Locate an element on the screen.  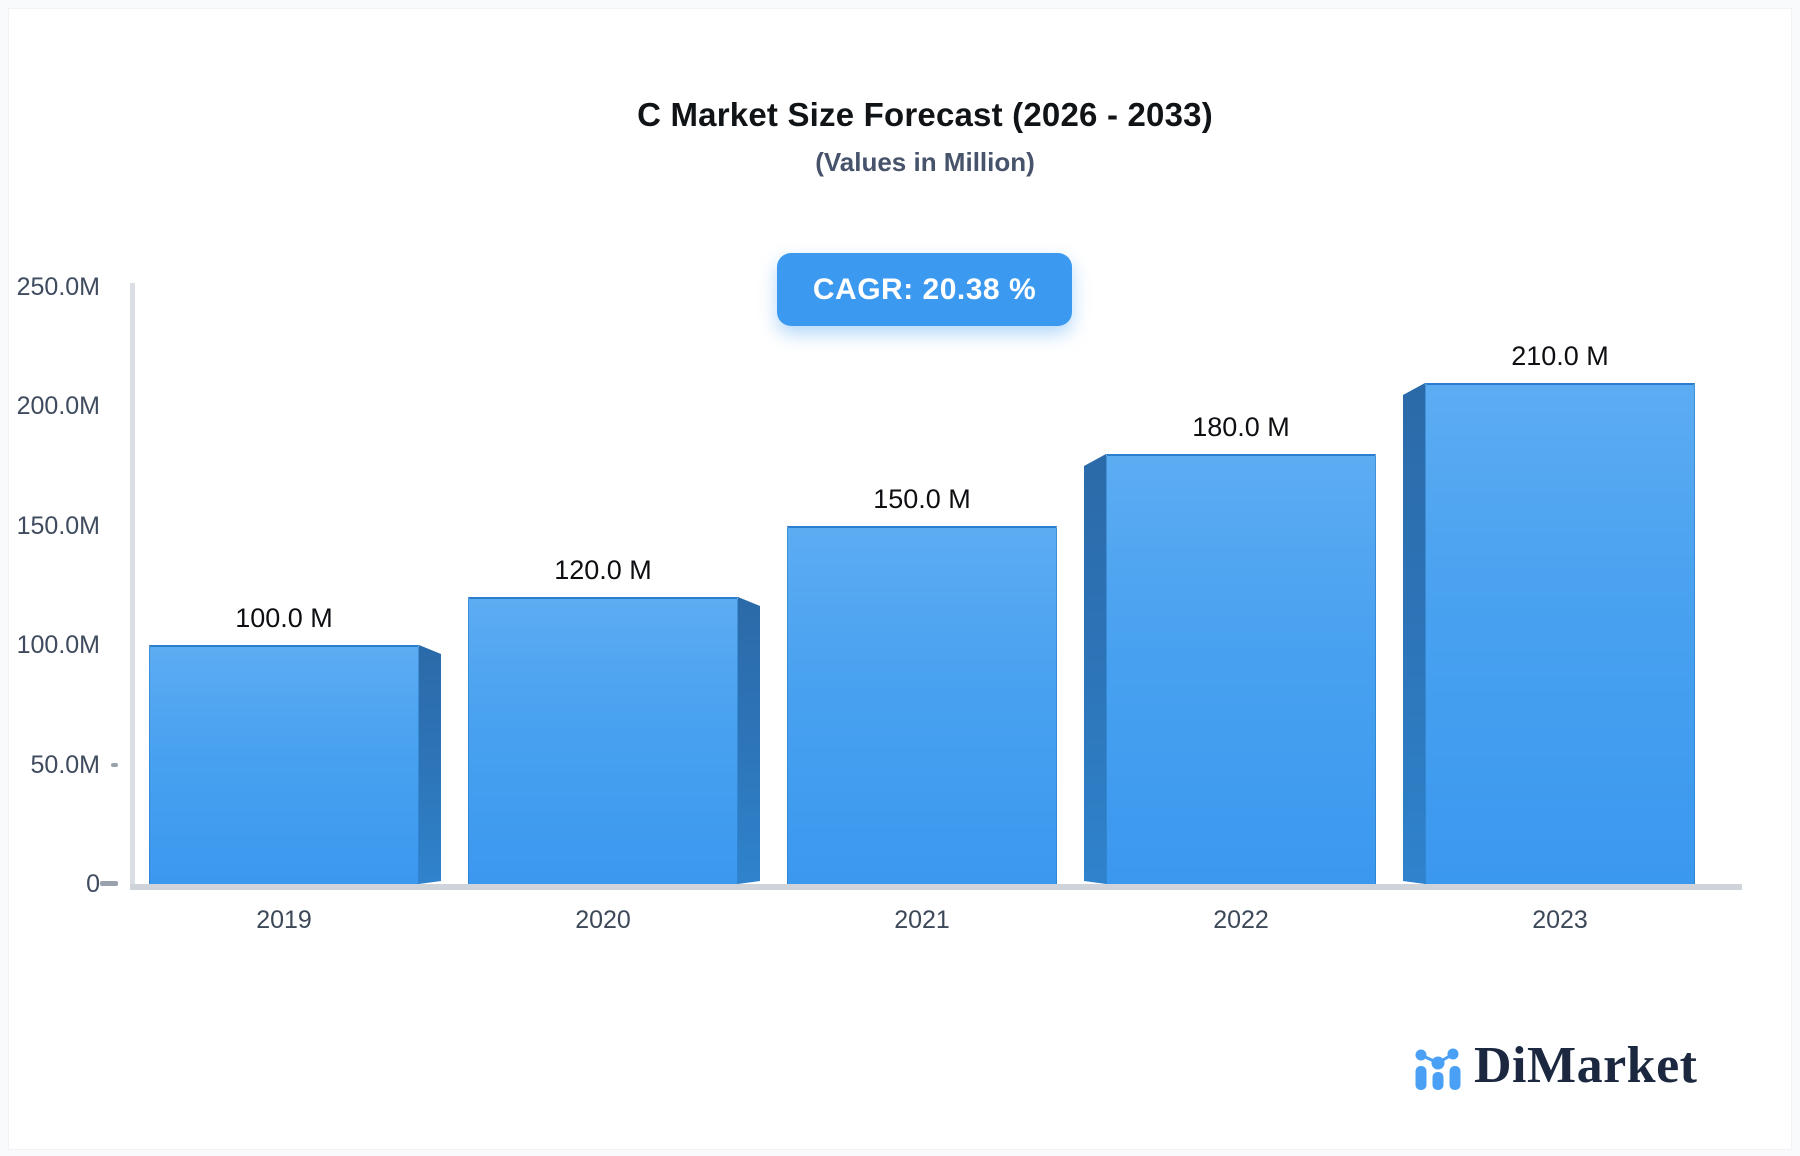
x-axis-label-2023: 2023 is located at coordinates (1560, 920).